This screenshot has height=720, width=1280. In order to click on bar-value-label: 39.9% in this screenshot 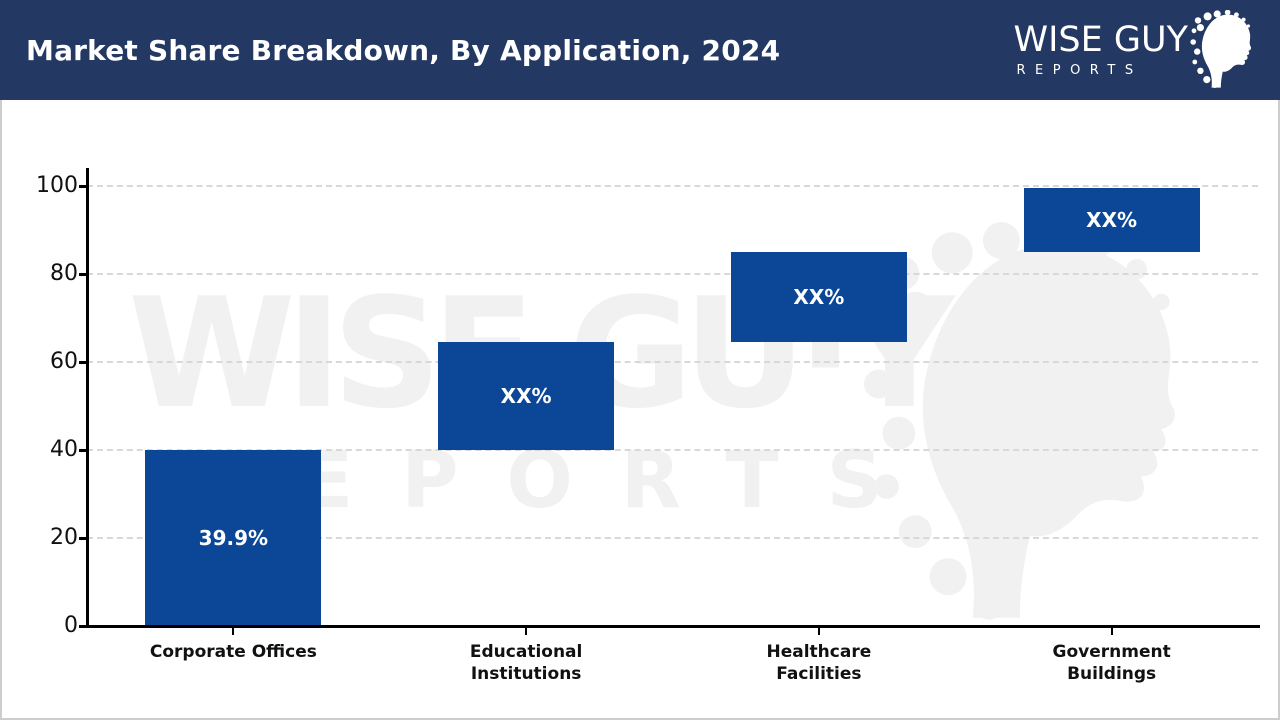, I will do `click(233, 538)`.